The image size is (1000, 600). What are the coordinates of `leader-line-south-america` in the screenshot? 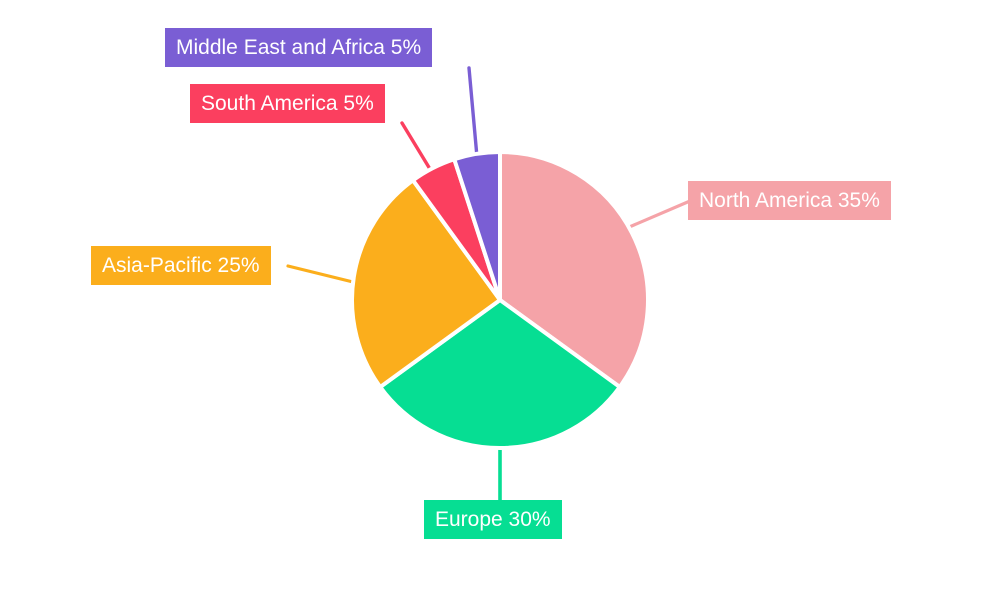 It's located at (417, 148).